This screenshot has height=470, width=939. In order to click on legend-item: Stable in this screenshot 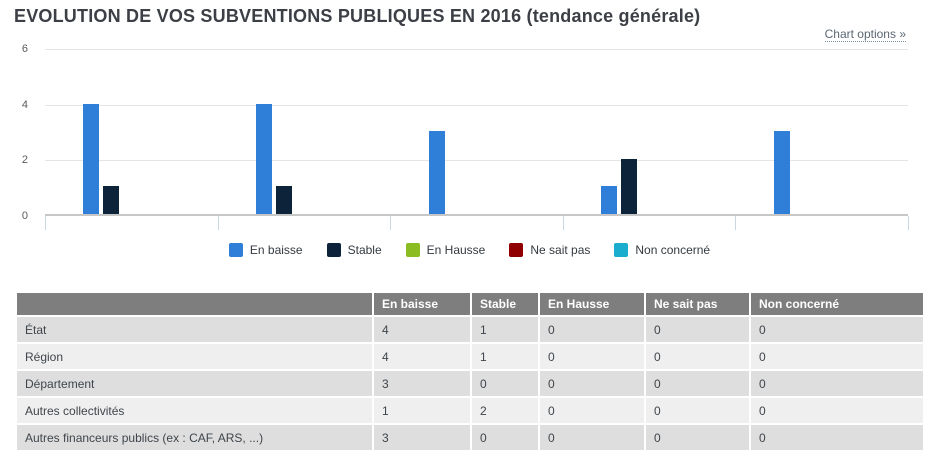, I will do `click(354, 250)`.